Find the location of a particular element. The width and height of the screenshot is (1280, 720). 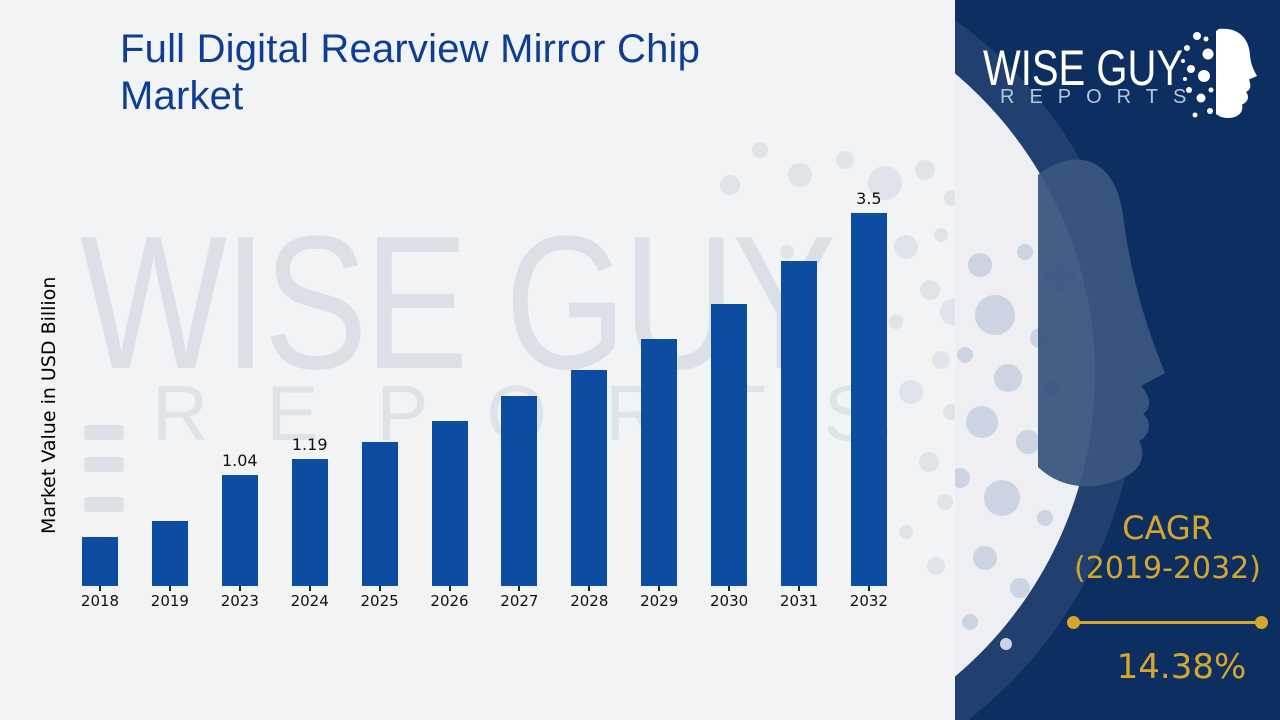

brand-logo-text: WISE GUY is located at coordinates (1083, 68).